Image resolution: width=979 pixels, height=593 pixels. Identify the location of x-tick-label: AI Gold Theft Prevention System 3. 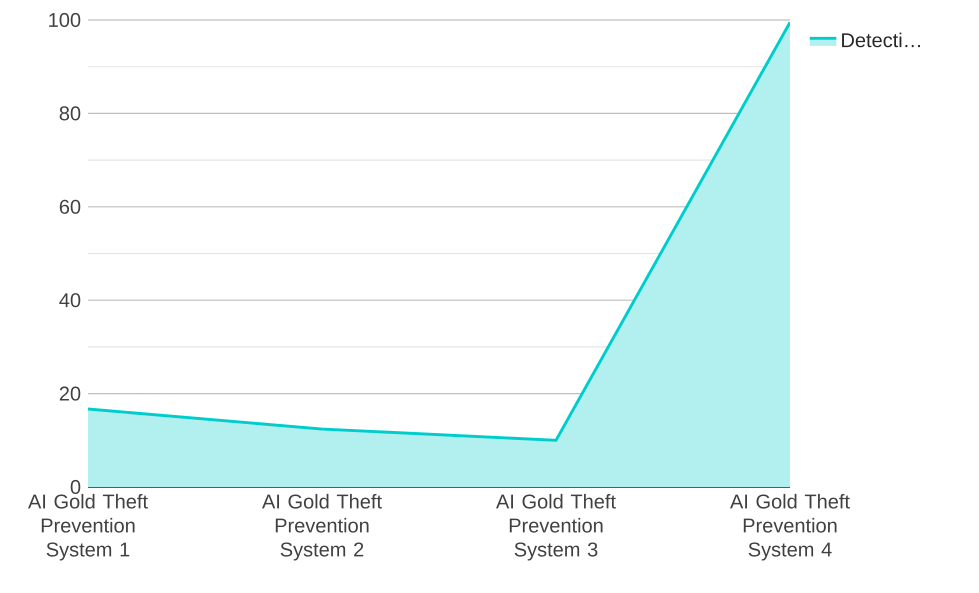
(556, 527).